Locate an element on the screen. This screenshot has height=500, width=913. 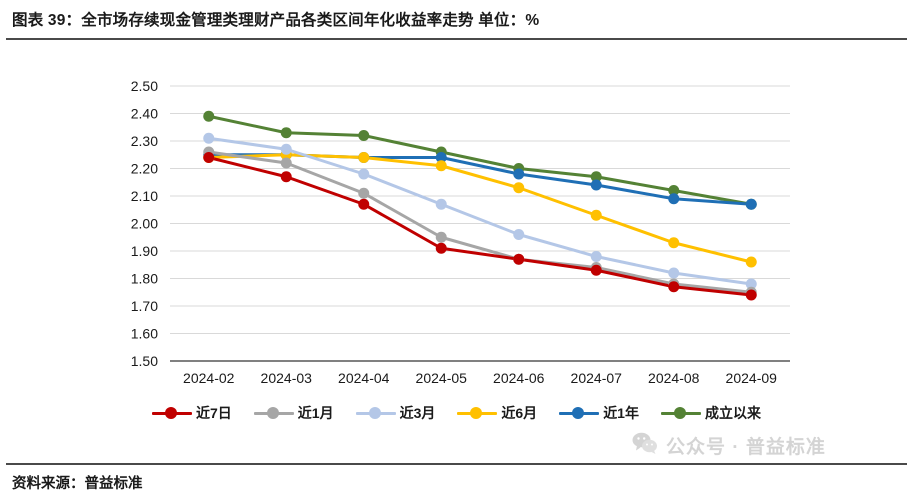
y-axis-tick-label: 1.90 is located at coordinates (144, 251).